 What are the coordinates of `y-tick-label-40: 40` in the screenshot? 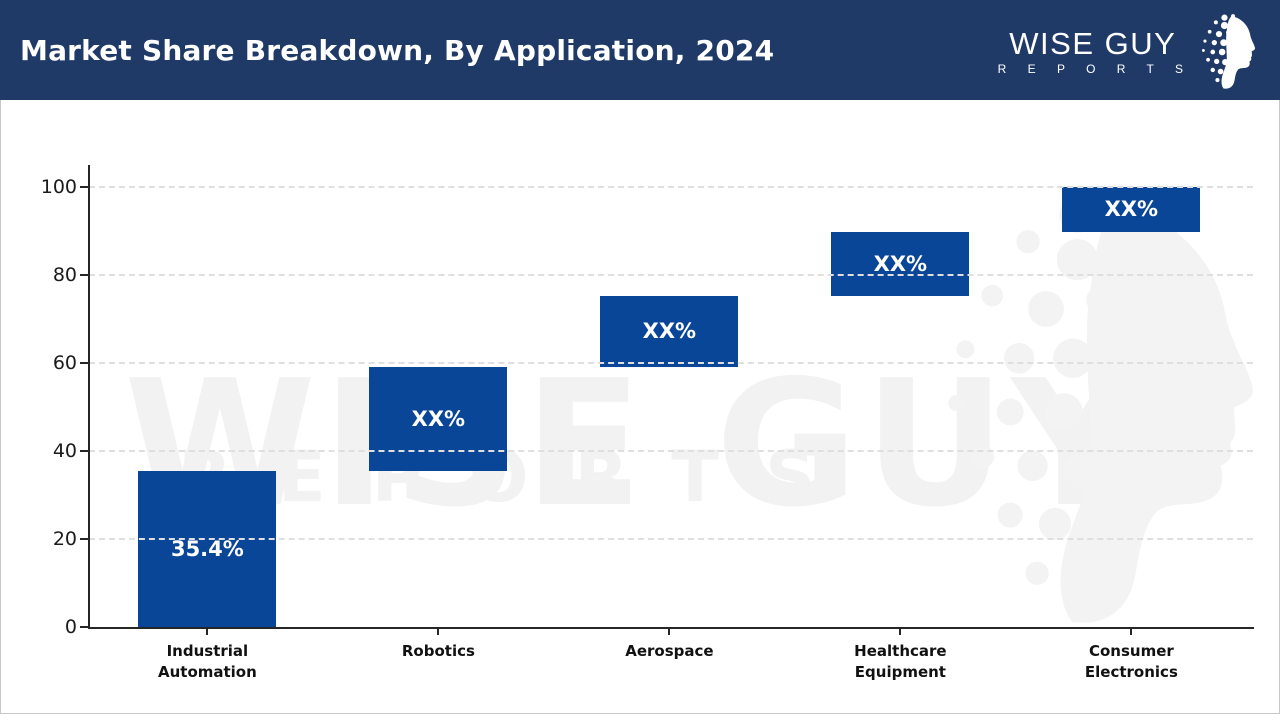 It's located at (64, 450).